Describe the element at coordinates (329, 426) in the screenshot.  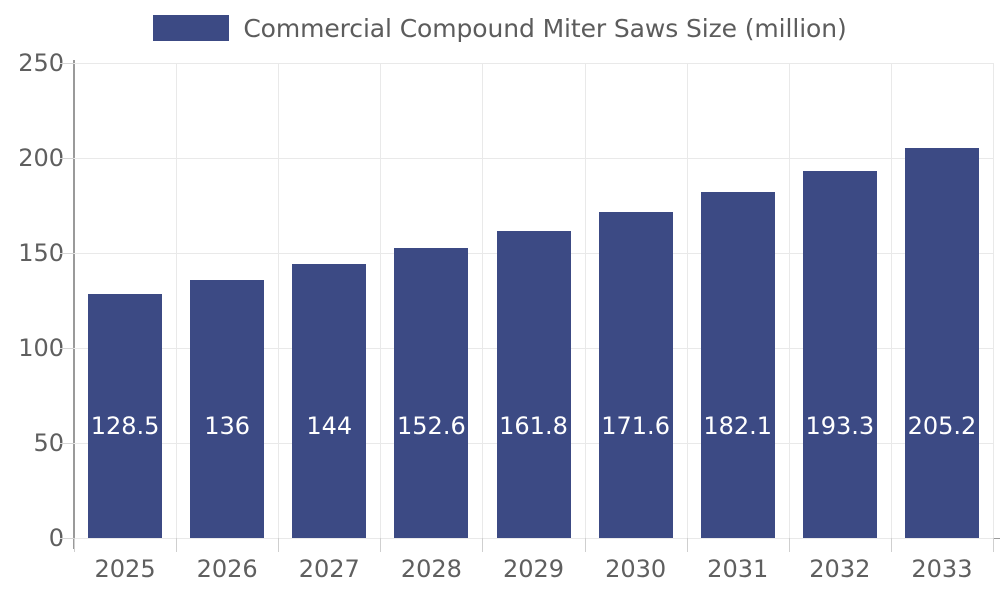
I see `bar-value-label: 144` at that location.